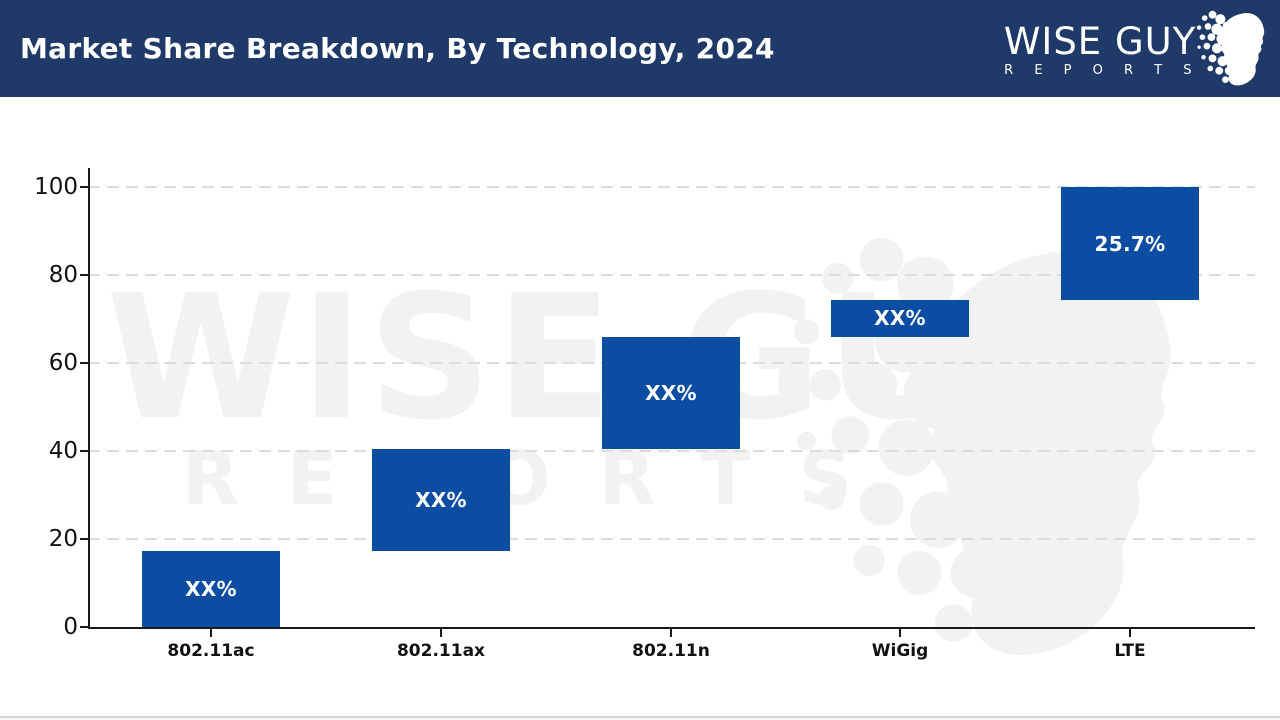  I want to click on x-tick-WiGig, so click(900, 633).